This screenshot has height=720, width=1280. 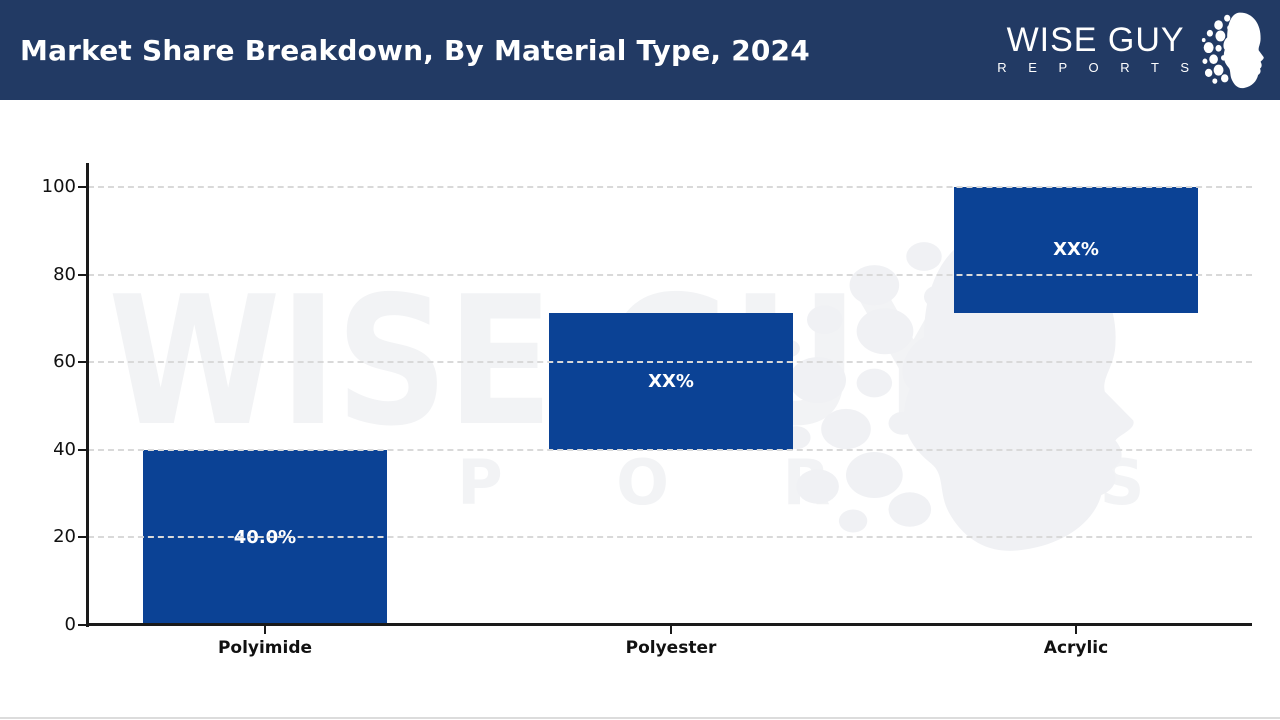 I want to click on y-tick-label-0: 0, so click(x=70, y=624).